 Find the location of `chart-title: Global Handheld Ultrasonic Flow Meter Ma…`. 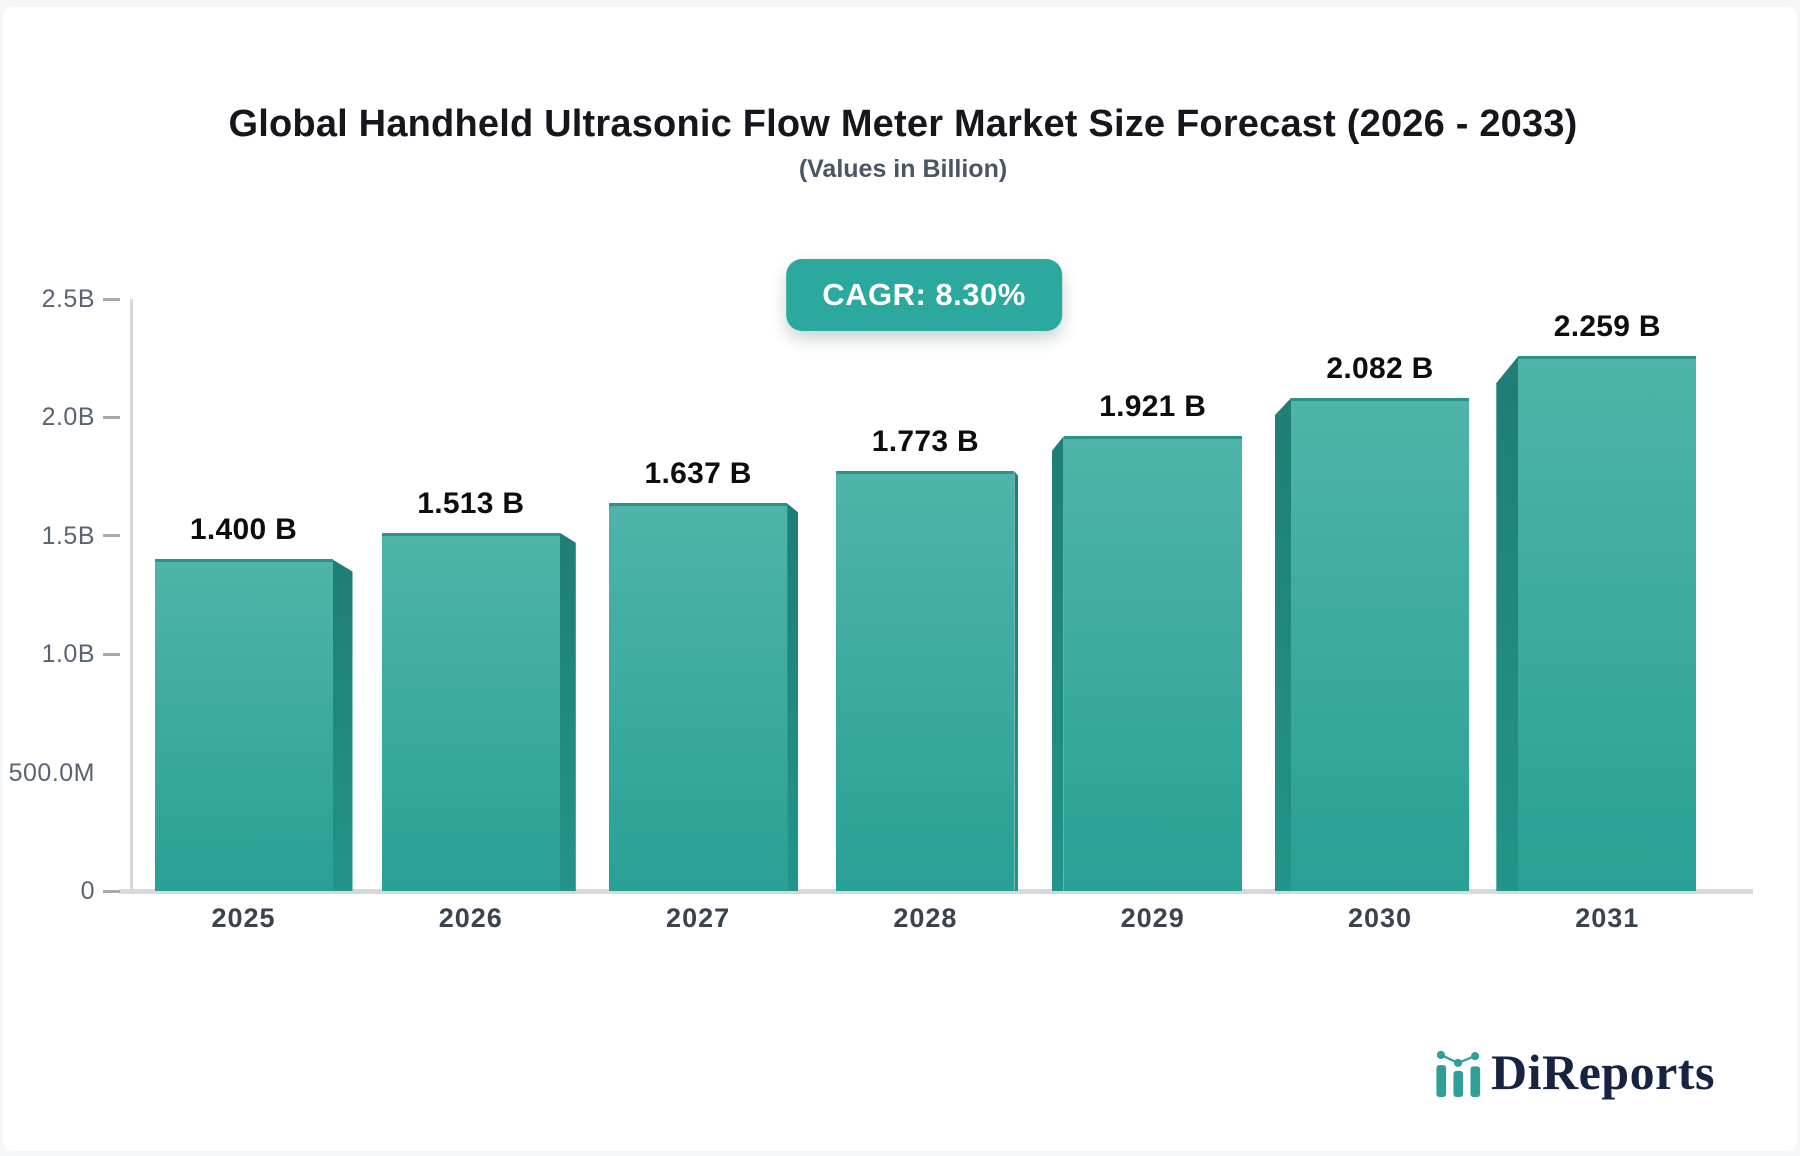

chart-title: Global Handheld Ultrasonic Flow Meter Ma… is located at coordinates (903, 124).